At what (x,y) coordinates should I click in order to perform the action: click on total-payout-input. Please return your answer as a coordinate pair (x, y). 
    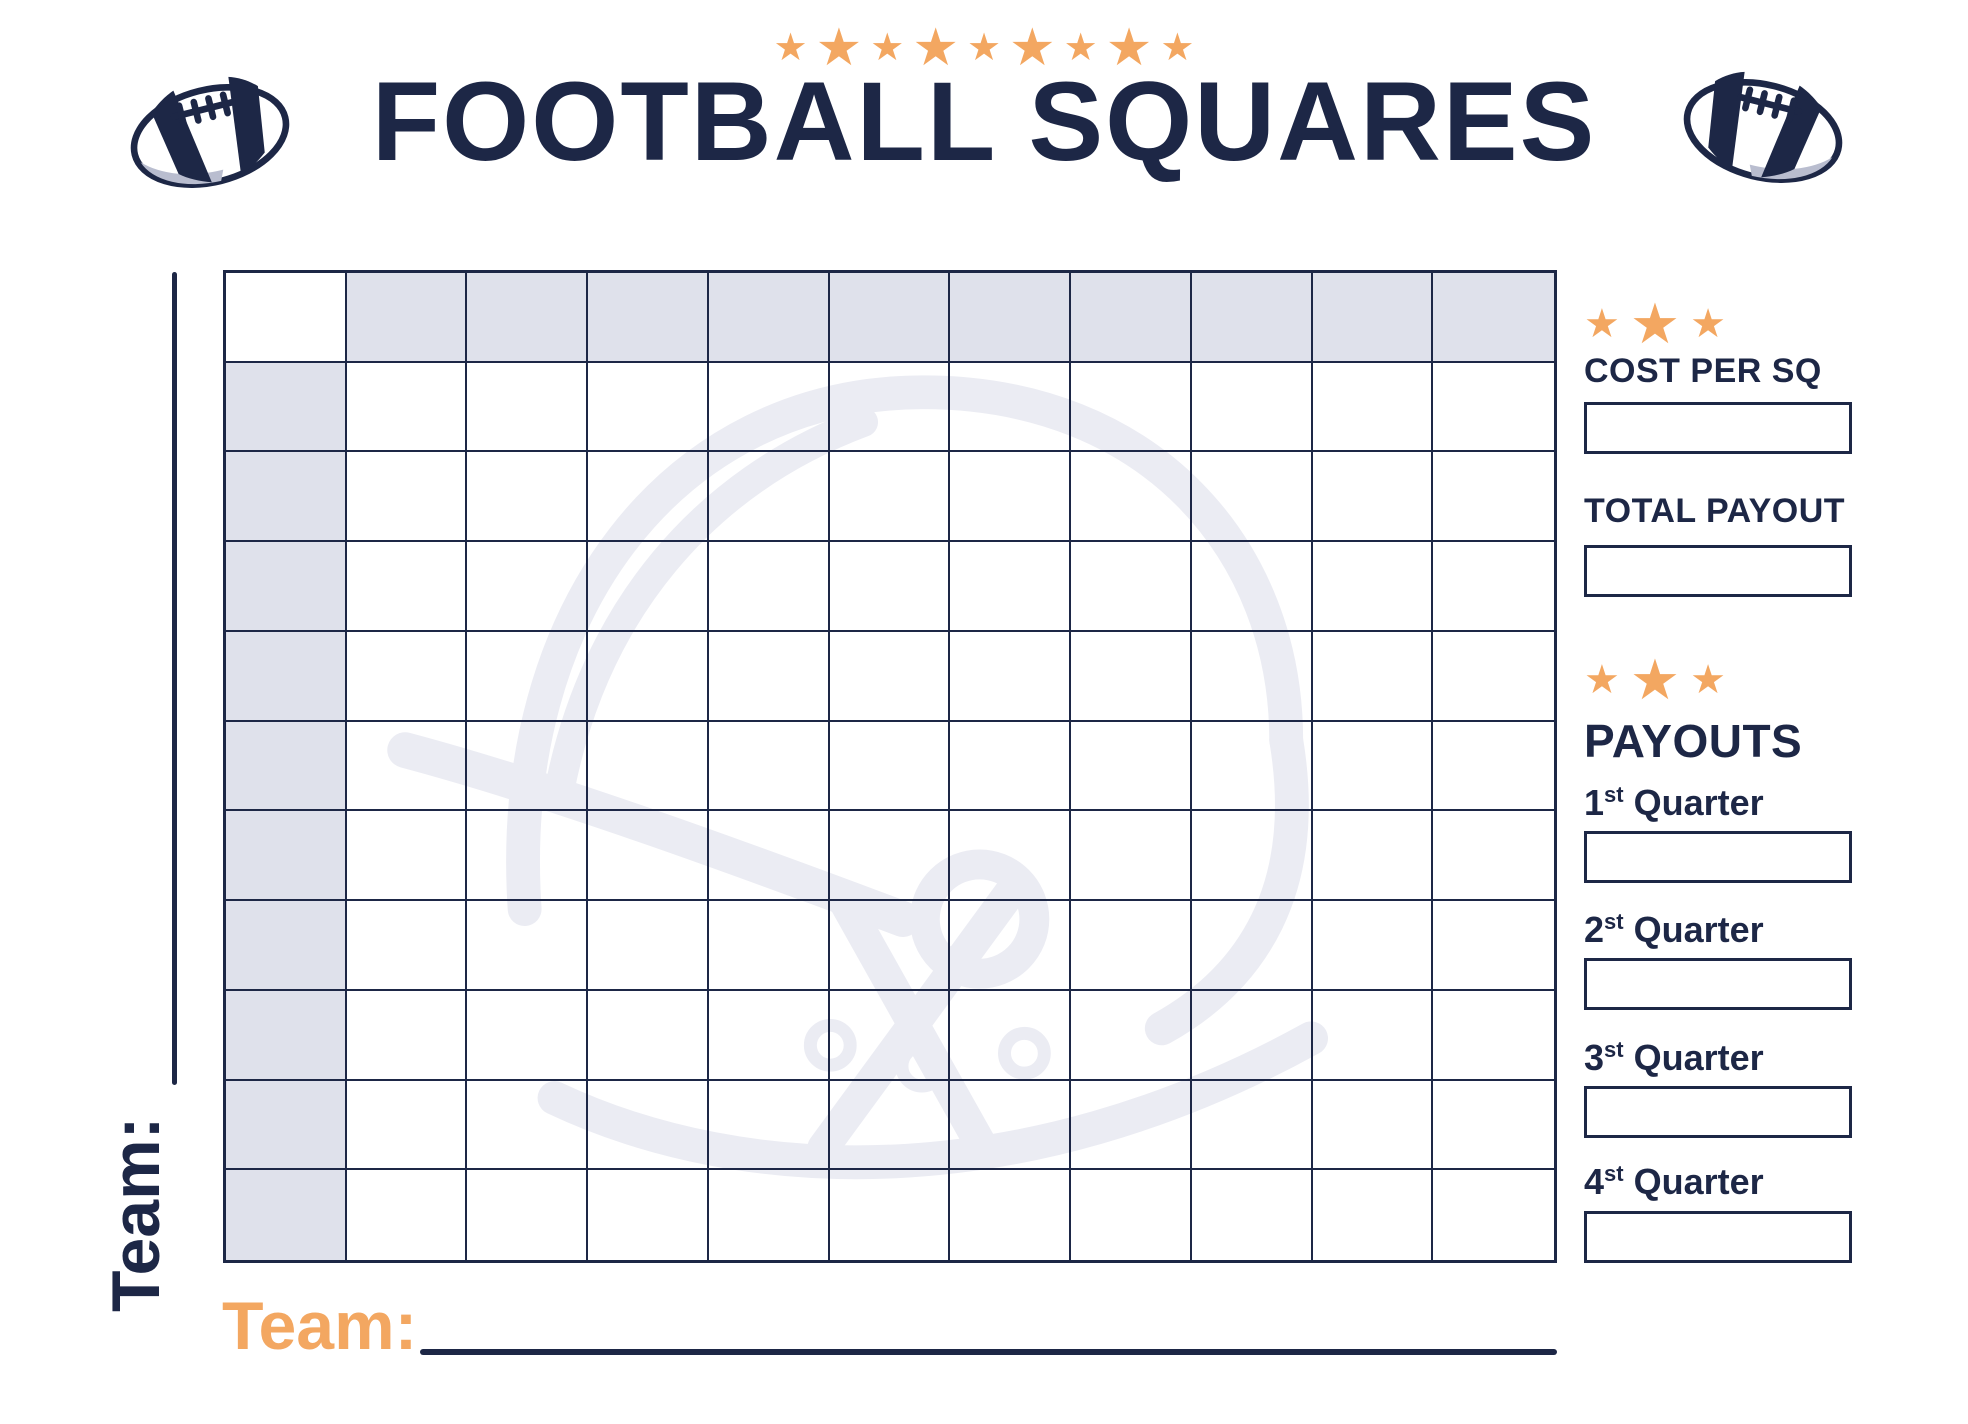
    Looking at the image, I should click on (1718, 571).